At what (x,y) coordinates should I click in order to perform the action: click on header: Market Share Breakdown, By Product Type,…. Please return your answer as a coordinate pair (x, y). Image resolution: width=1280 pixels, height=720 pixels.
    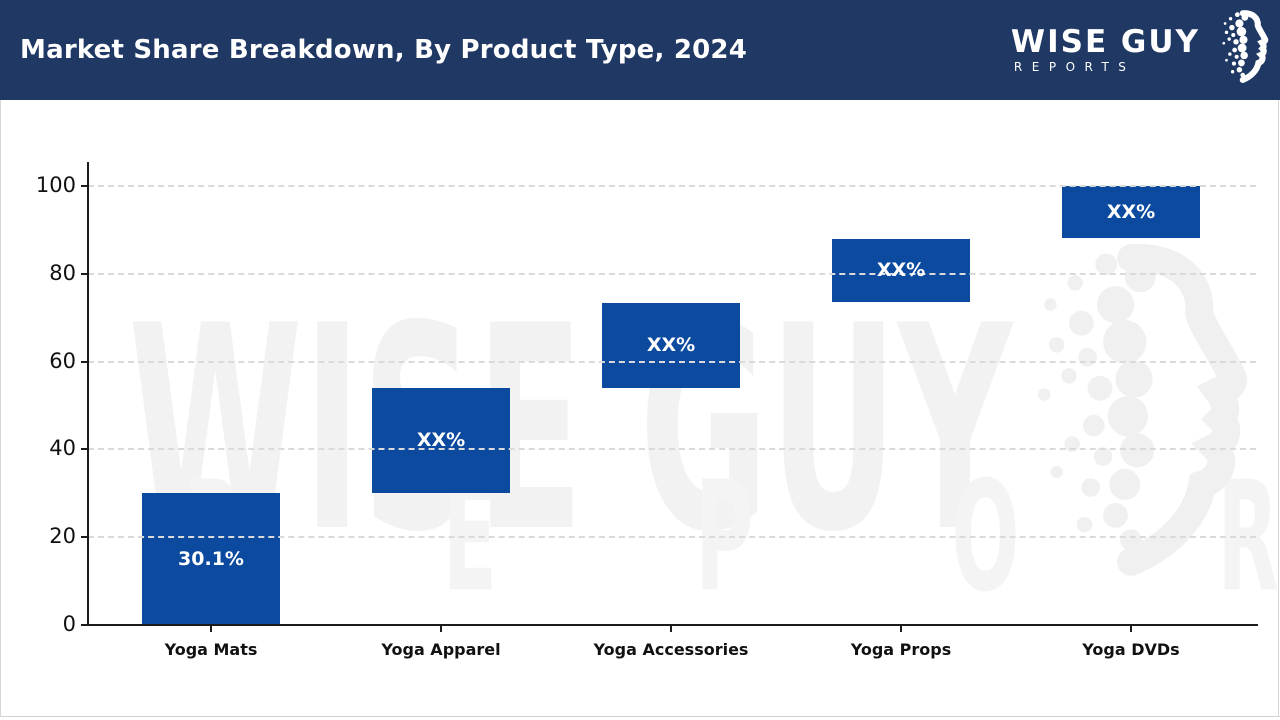
    Looking at the image, I should click on (640, 50).